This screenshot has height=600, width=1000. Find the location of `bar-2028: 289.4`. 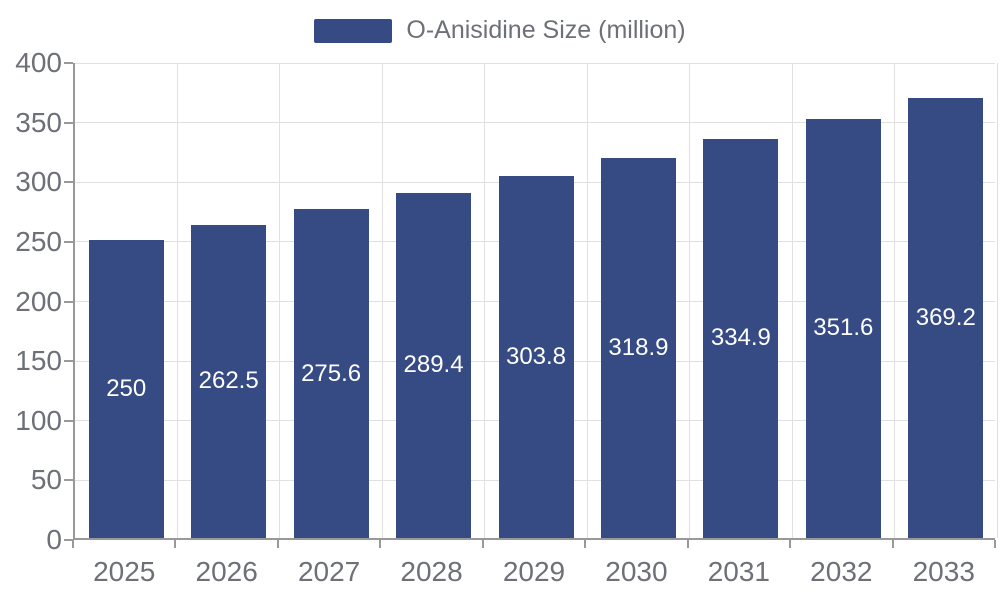

bar-2028: 289.4 is located at coordinates (434, 365).